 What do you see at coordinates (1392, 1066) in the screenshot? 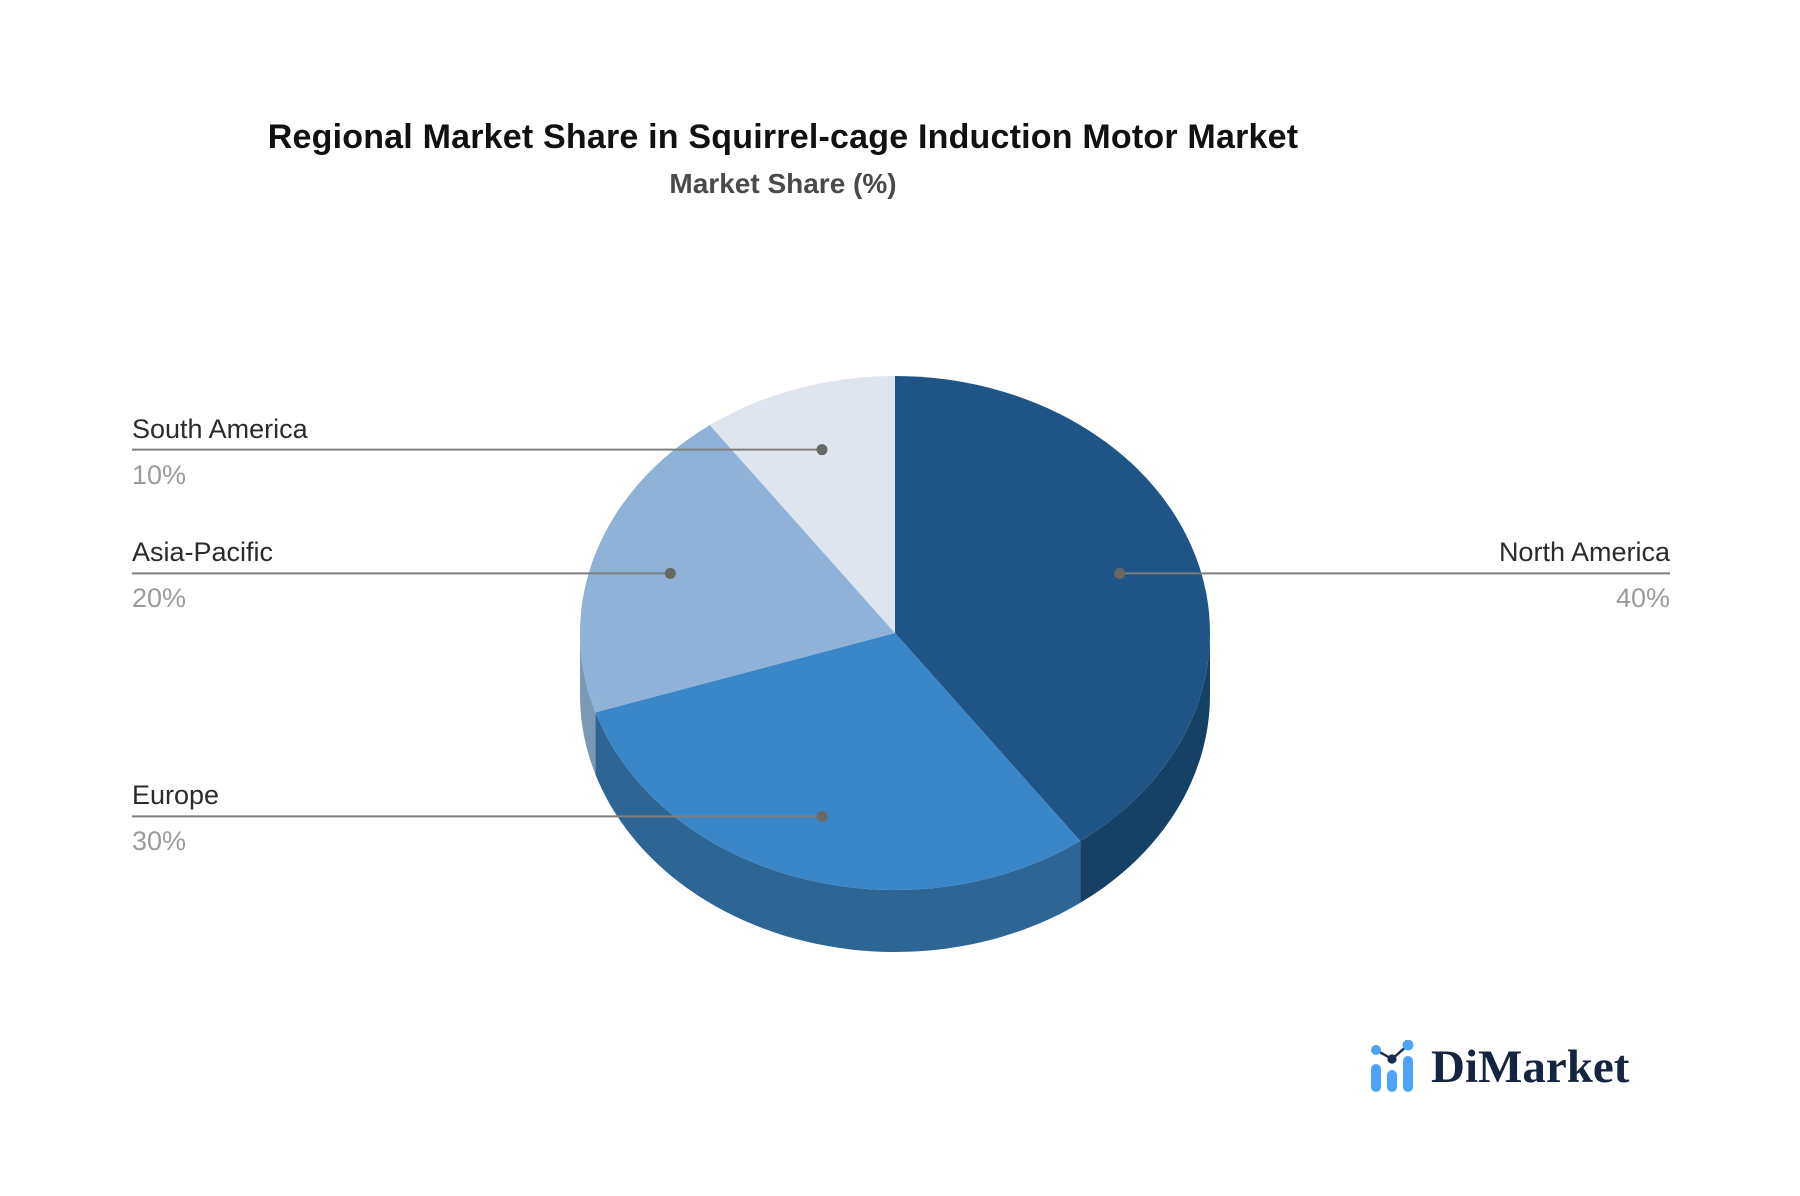
I see `bar-chart-logo-icon` at bounding box center [1392, 1066].